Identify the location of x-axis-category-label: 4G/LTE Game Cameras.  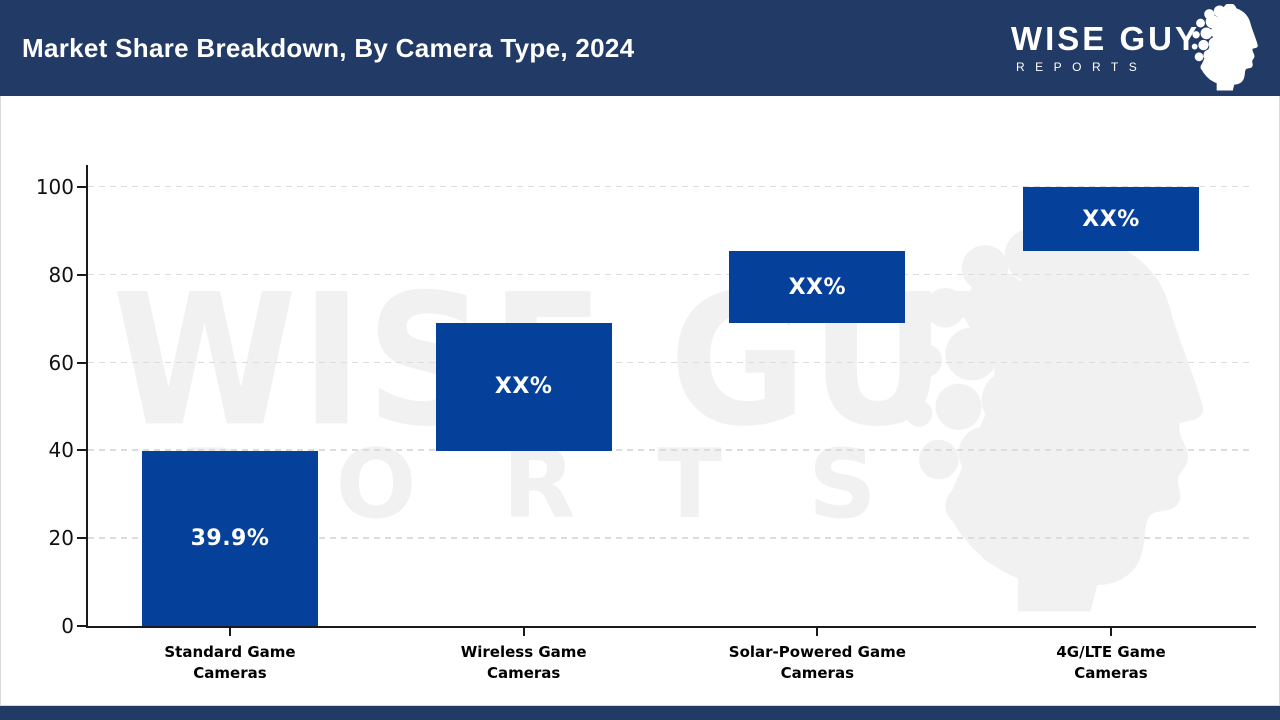
(1111, 663).